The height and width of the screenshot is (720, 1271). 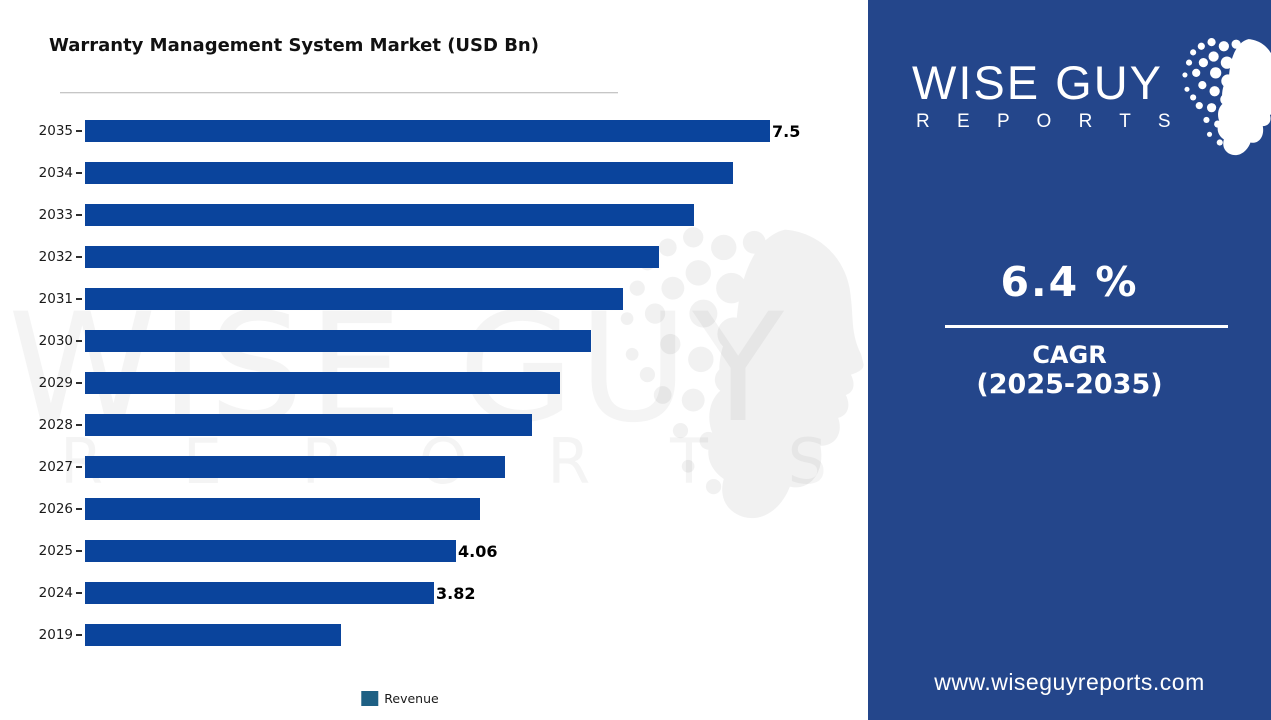 I want to click on brand-subname: R E P O R T S, so click(x=1049, y=122).